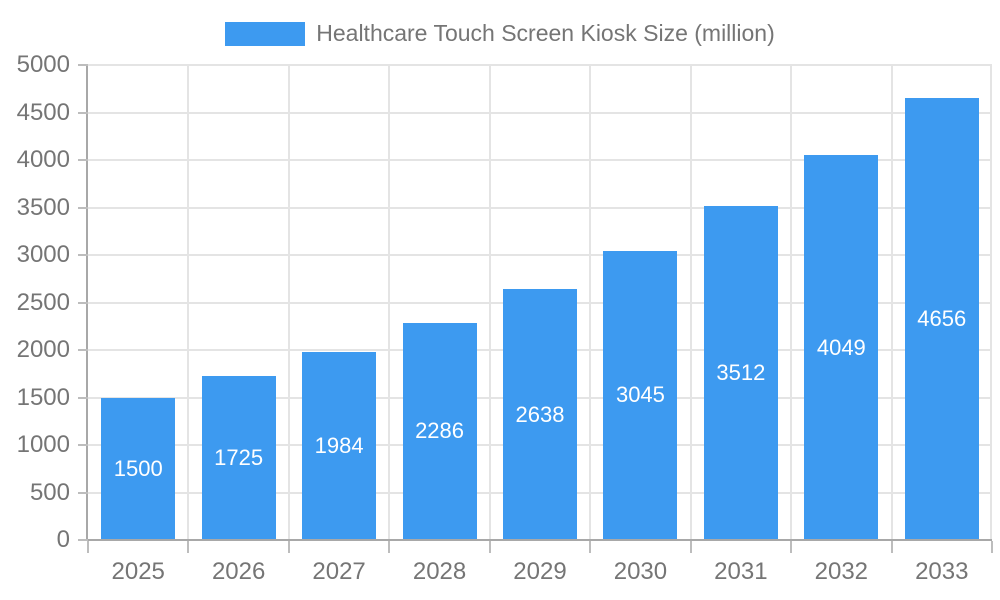 Image resolution: width=1000 pixels, height=600 pixels. I want to click on y-tick-label: 4500, so click(43, 112).